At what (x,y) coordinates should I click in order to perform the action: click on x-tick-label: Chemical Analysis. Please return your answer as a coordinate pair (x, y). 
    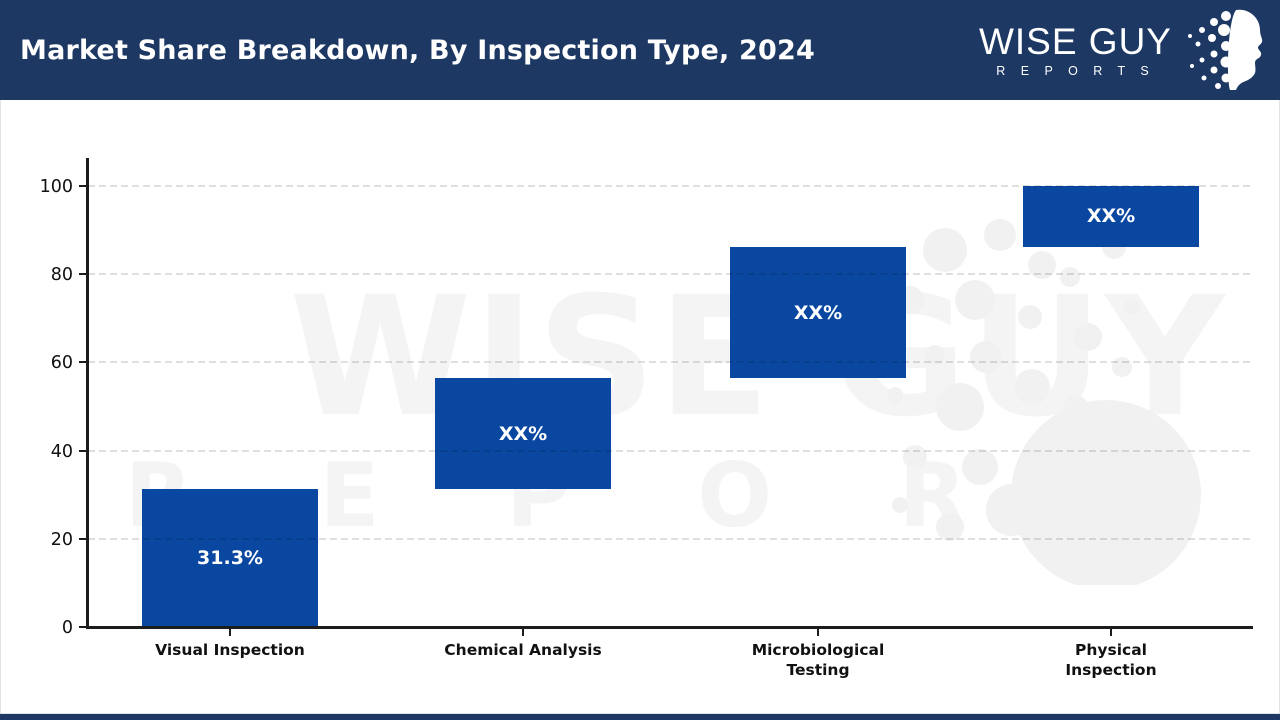
    Looking at the image, I should click on (523, 650).